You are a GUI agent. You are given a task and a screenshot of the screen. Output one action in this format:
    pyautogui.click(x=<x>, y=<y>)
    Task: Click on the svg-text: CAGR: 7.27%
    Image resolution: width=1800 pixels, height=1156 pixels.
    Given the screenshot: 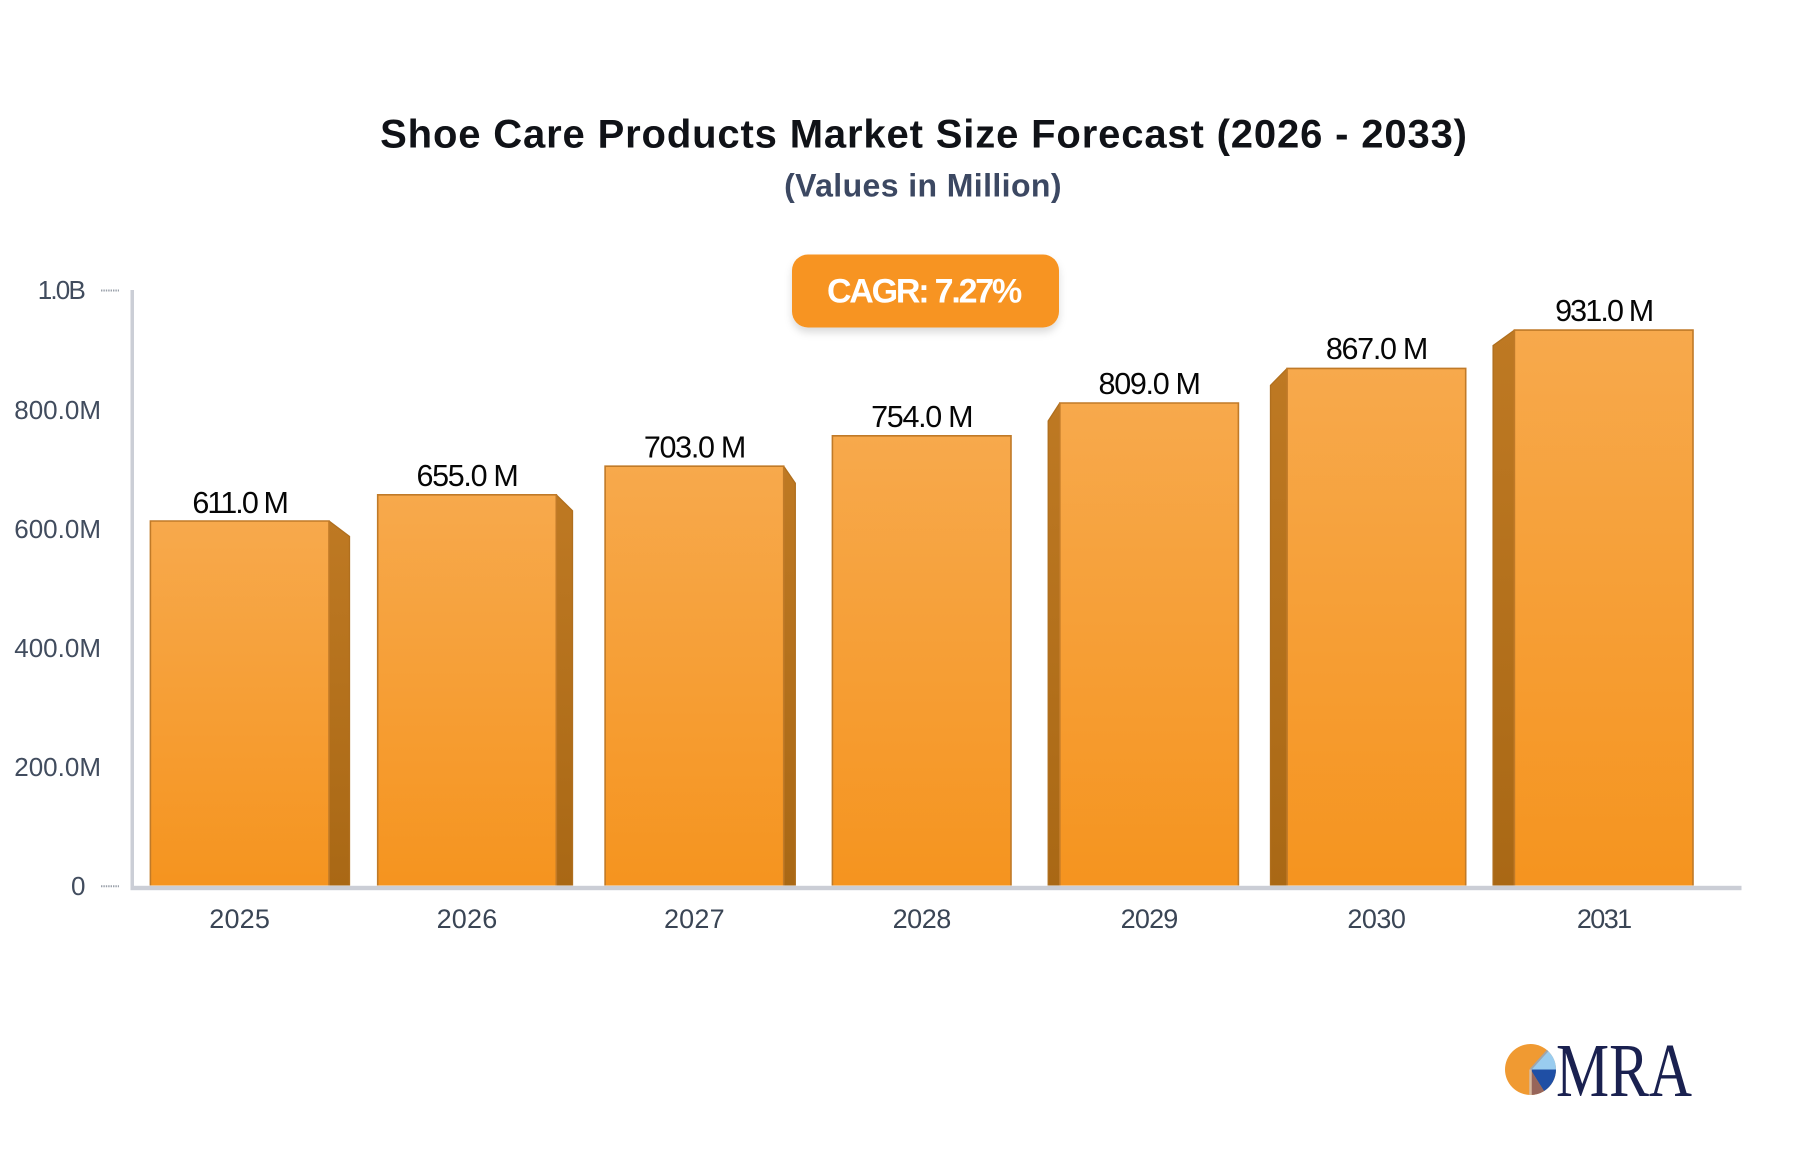 What is the action you would take?
    pyautogui.click(x=924, y=292)
    